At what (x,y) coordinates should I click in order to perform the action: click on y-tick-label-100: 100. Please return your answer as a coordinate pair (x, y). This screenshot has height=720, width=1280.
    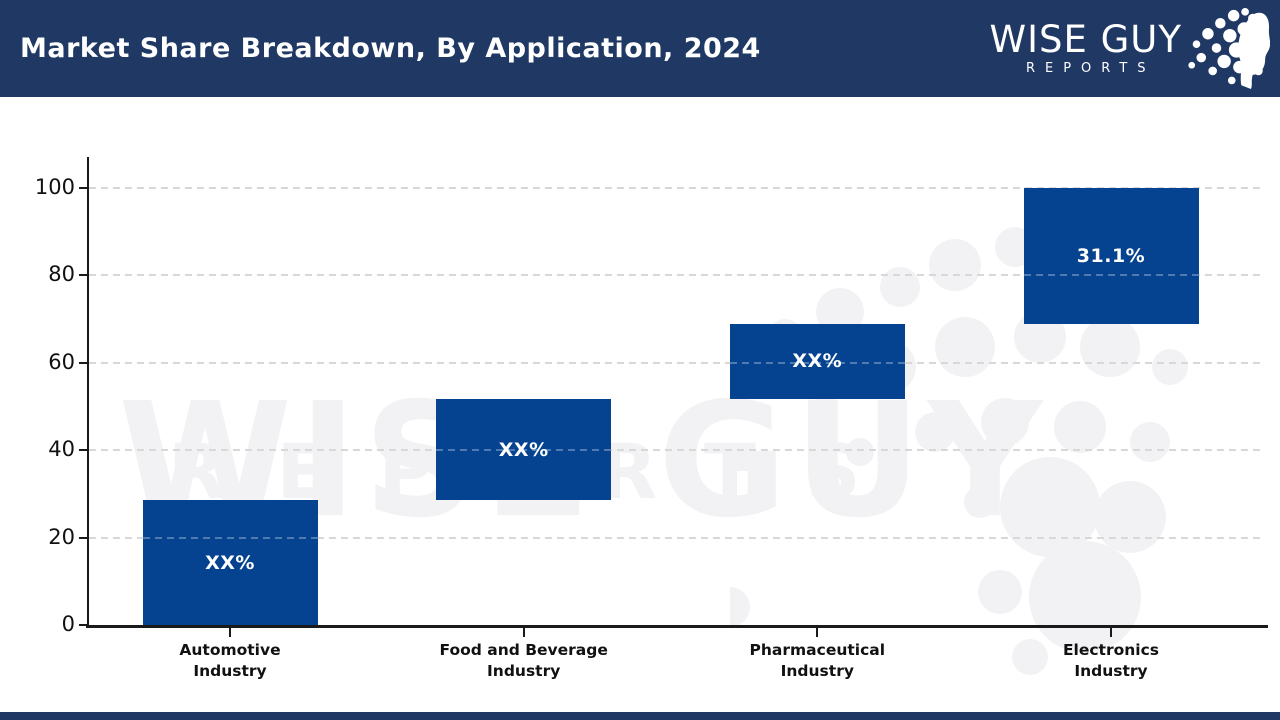
    Looking at the image, I should click on (54, 187).